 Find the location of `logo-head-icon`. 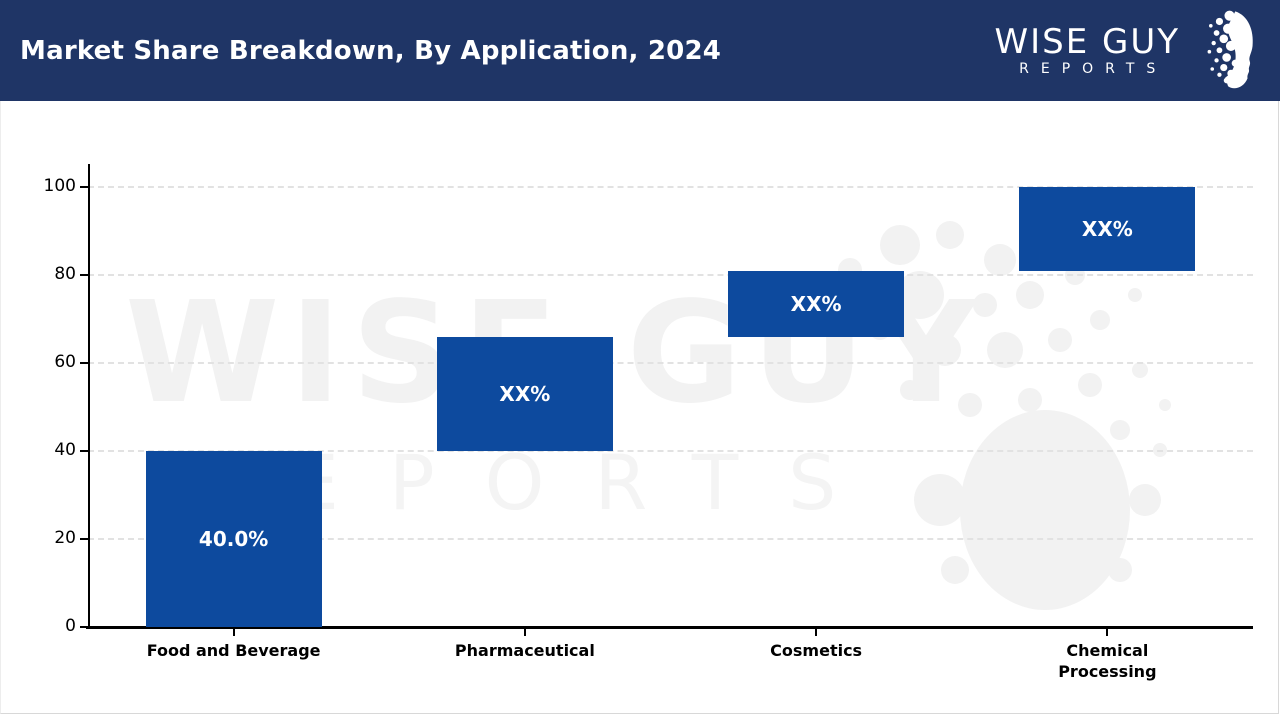

logo-head-icon is located at coordinates (1230, 49).